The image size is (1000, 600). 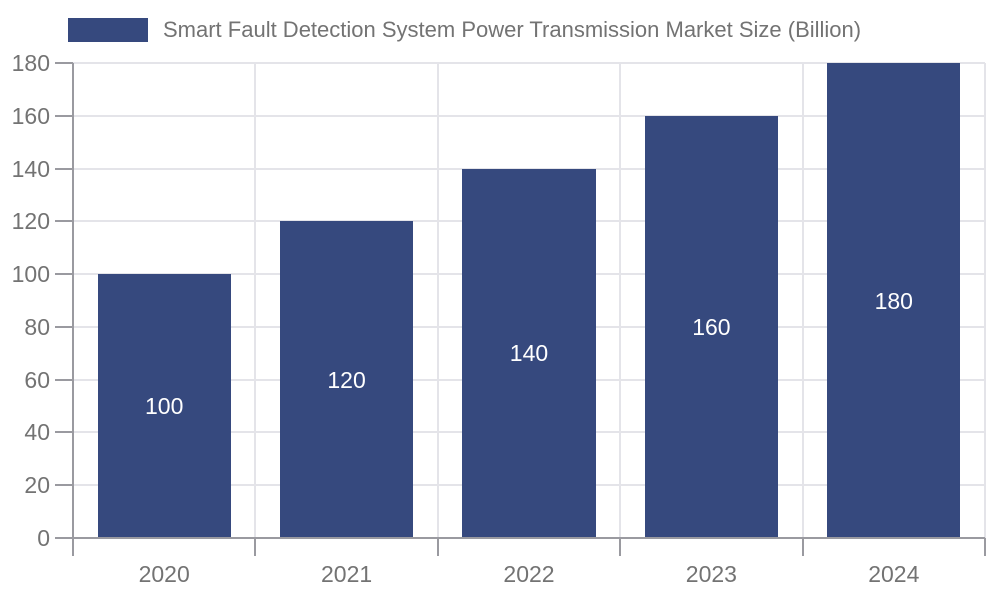 I want to click on bar-value-label: 160, so click(x=711, y=326).